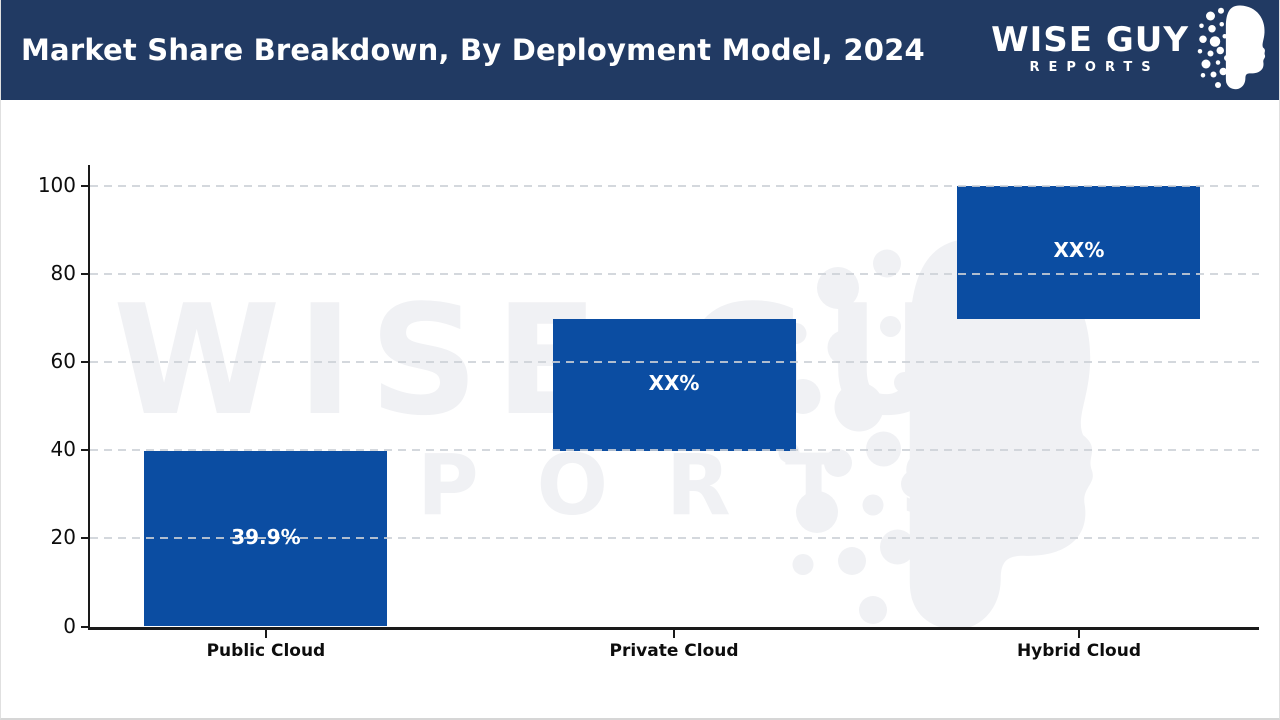 The width and height of the screenshot is (1280, 720). I want to click on watermark-text-line2: REPORTS, so click(599, 485).